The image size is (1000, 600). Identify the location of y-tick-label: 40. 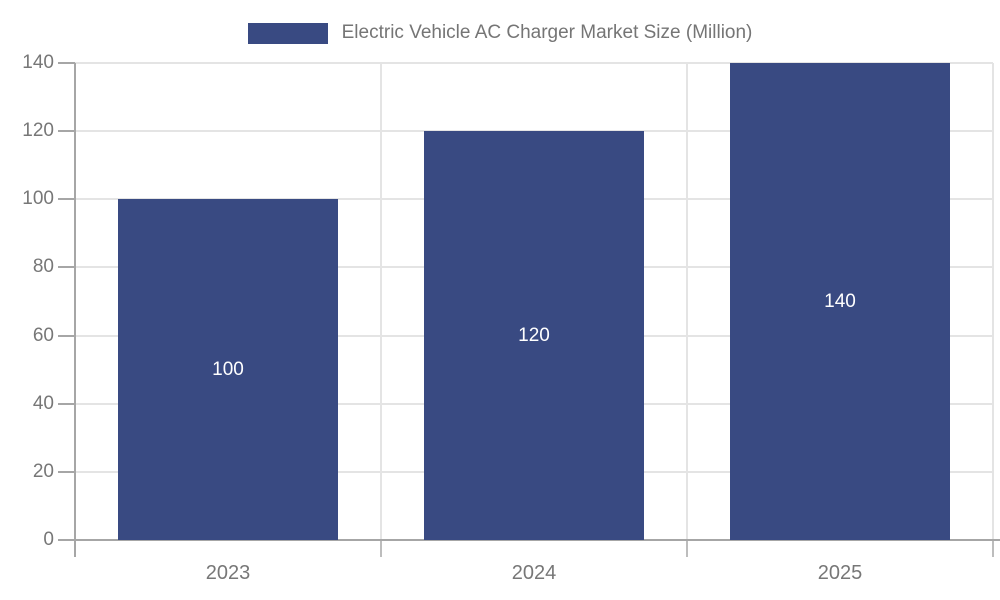
(43, 403).